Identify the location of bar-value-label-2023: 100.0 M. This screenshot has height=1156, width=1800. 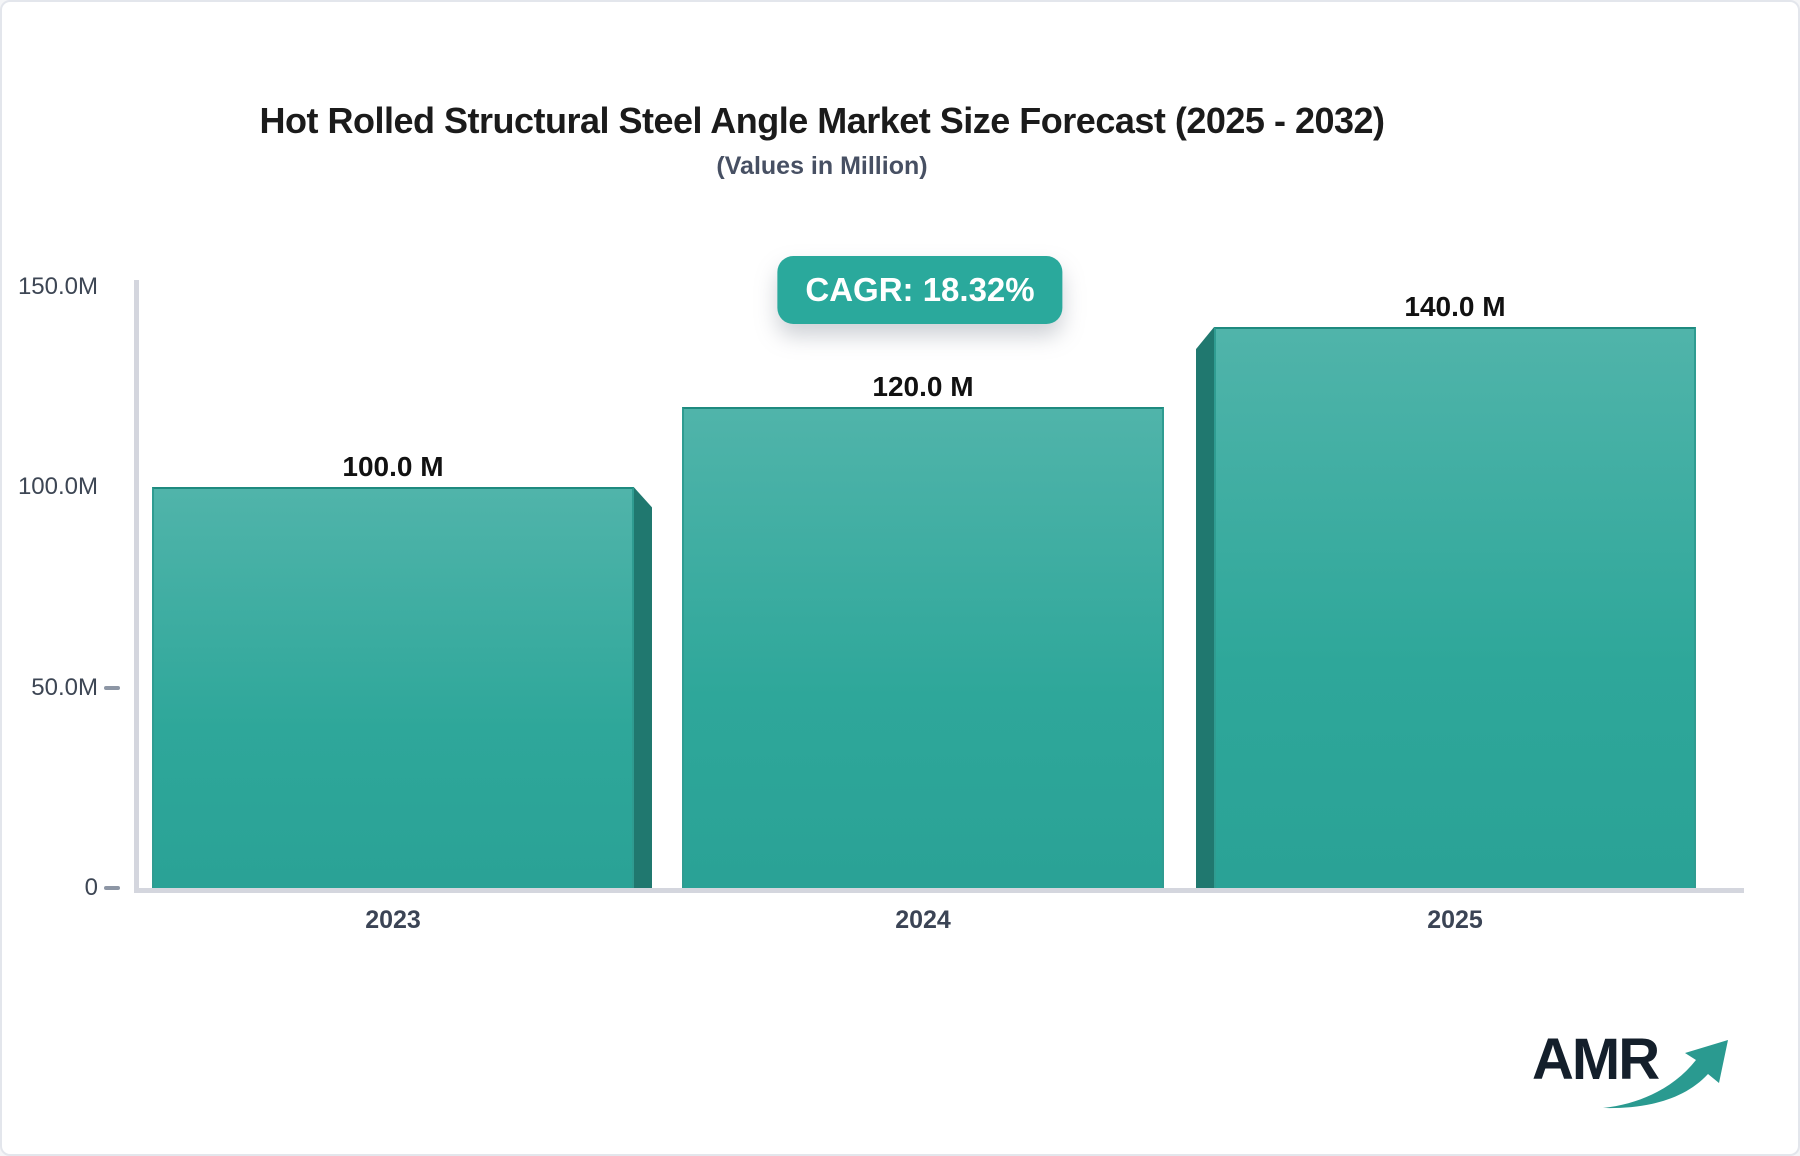
(393, 467).